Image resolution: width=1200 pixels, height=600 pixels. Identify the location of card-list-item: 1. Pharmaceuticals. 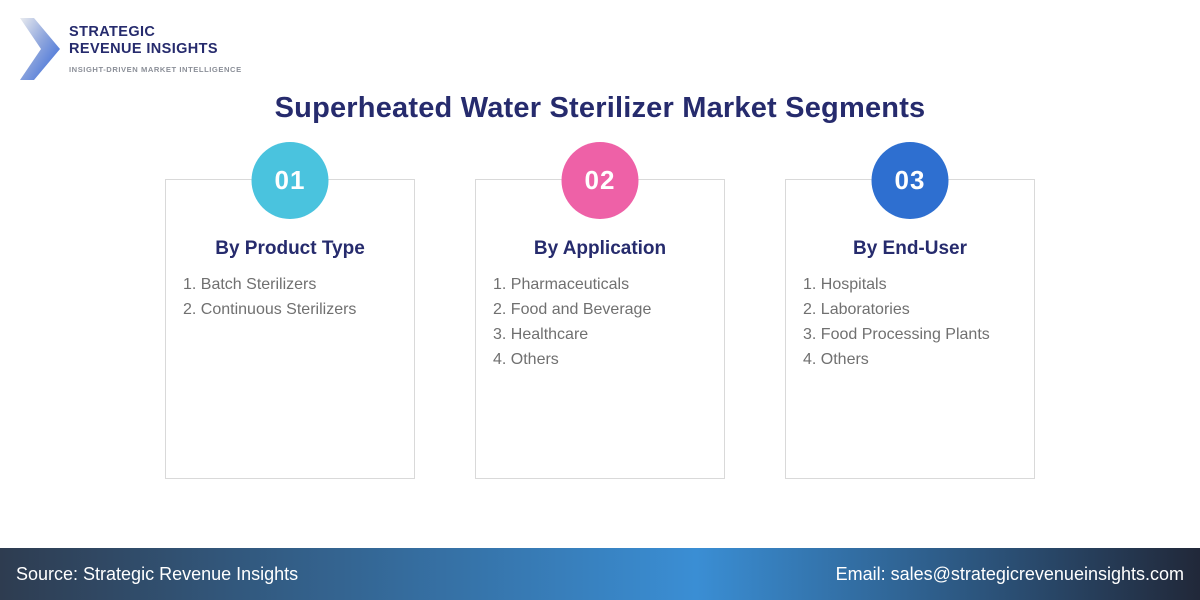
(561, 284).